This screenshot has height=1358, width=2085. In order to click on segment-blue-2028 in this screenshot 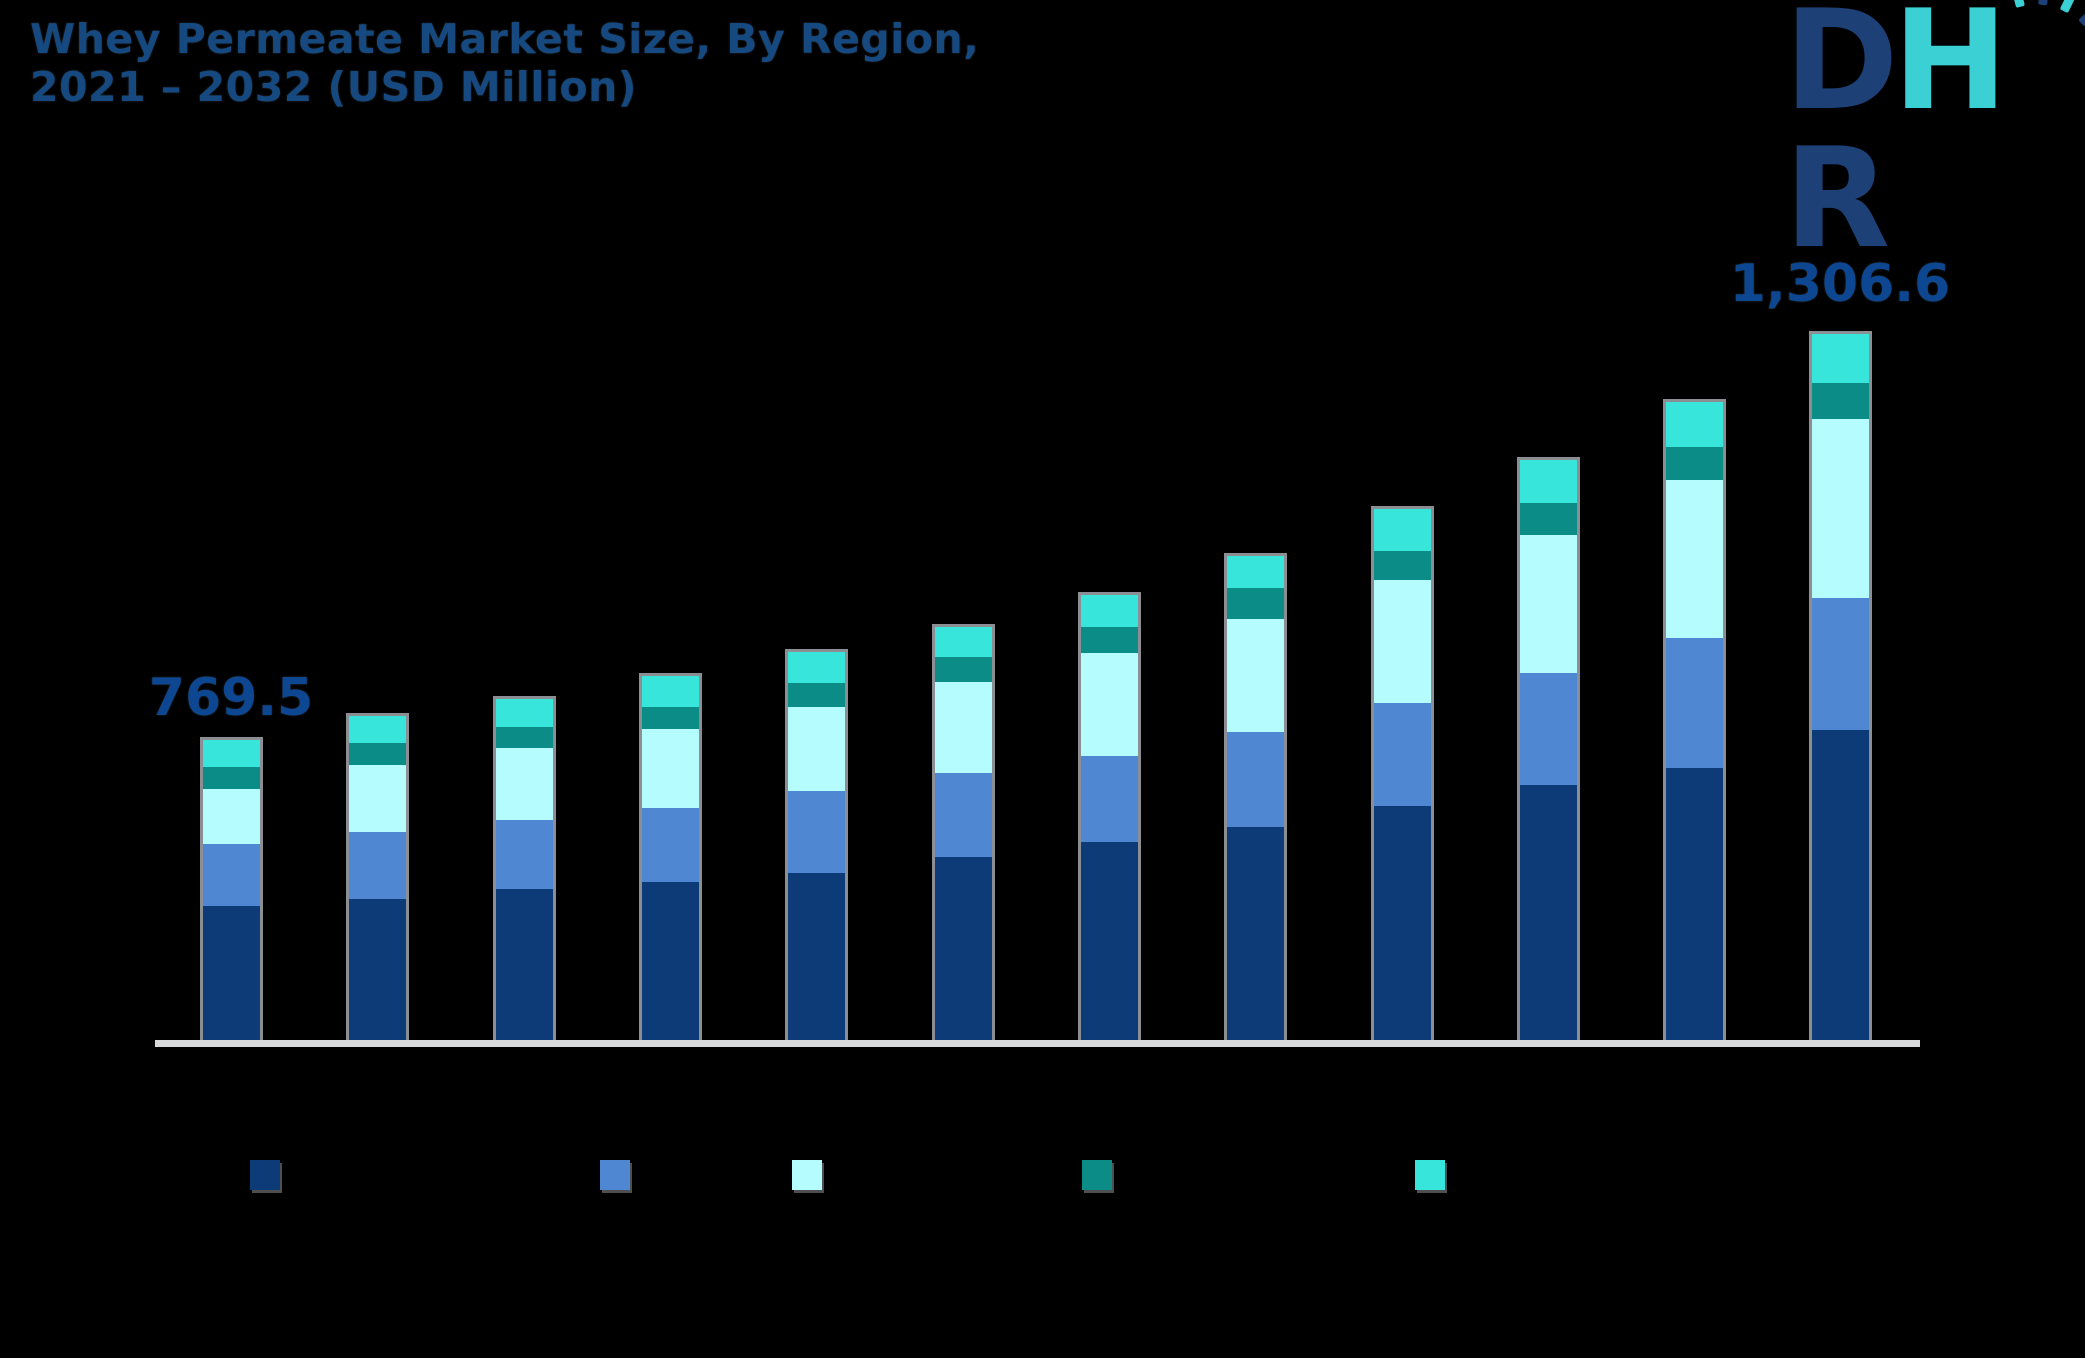, I will do `click(1255, 779)`.